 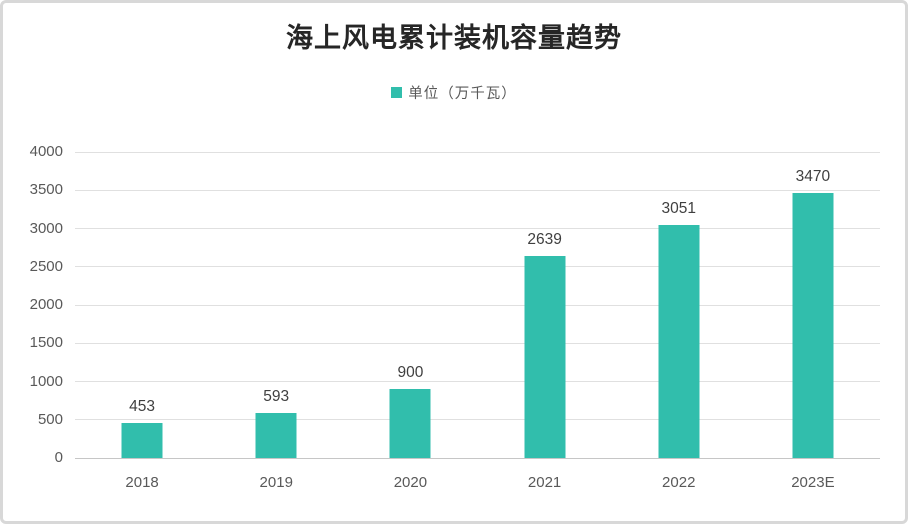 I want to click on y-tick-label: 0, so click(x=58, y=457).